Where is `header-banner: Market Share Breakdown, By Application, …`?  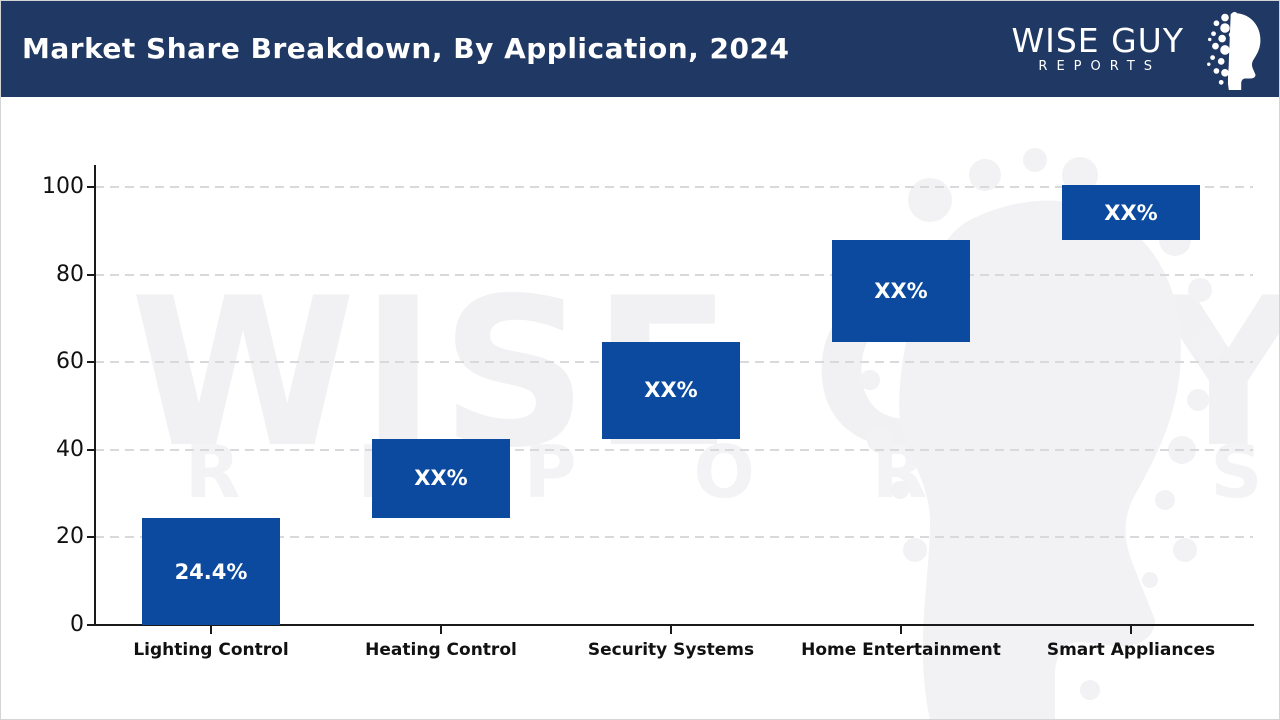 header-banner: Market Share Breakdown, By Application, … is located at coordinates (640, 48).